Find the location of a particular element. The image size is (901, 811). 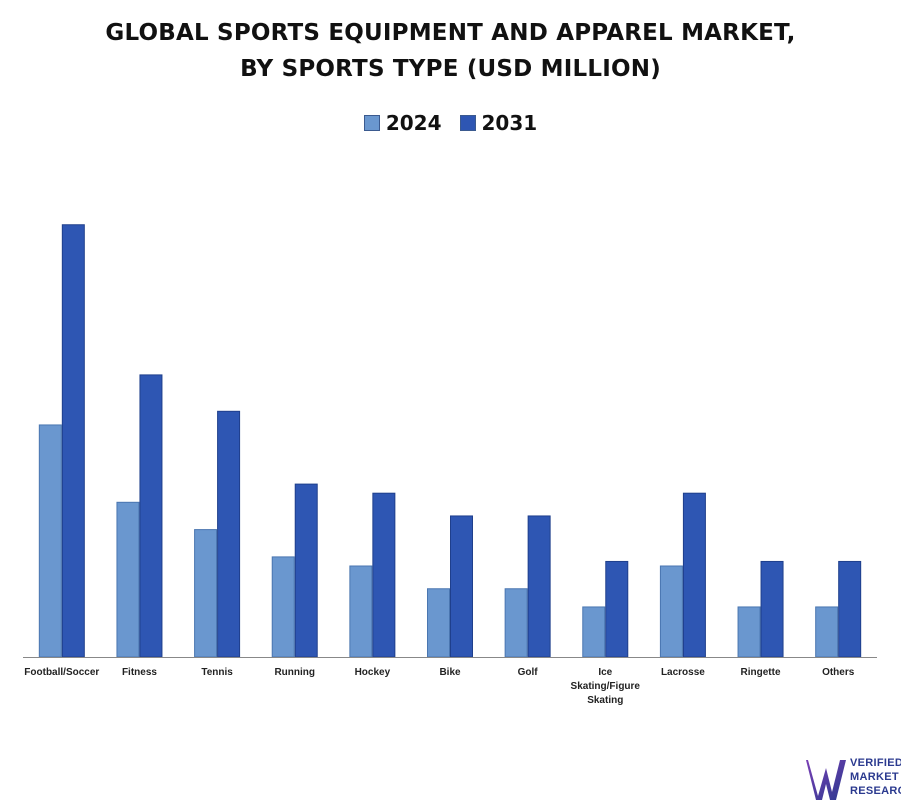

legend: 2024 2031 is located at coordinates (450, 123).